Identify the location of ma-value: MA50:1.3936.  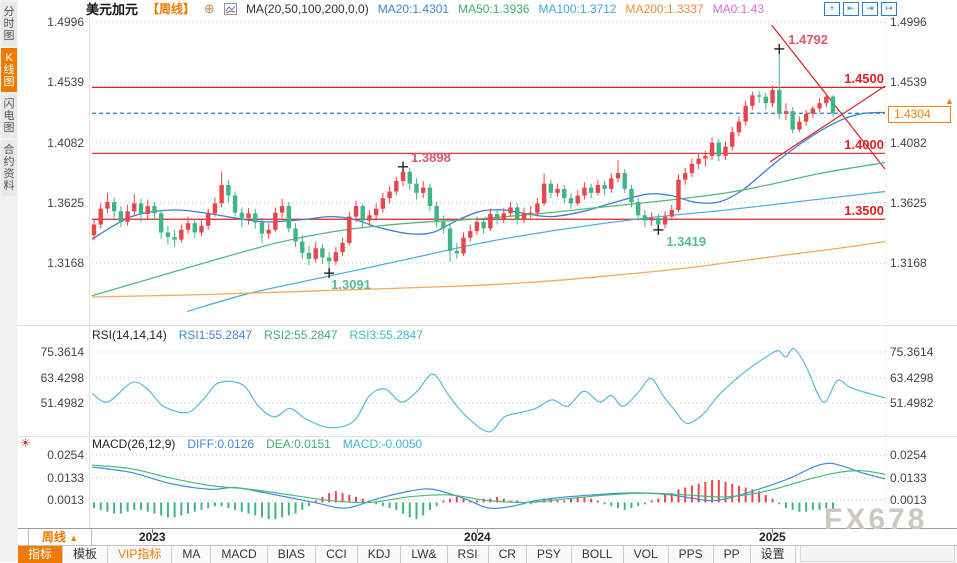
(494, 8).